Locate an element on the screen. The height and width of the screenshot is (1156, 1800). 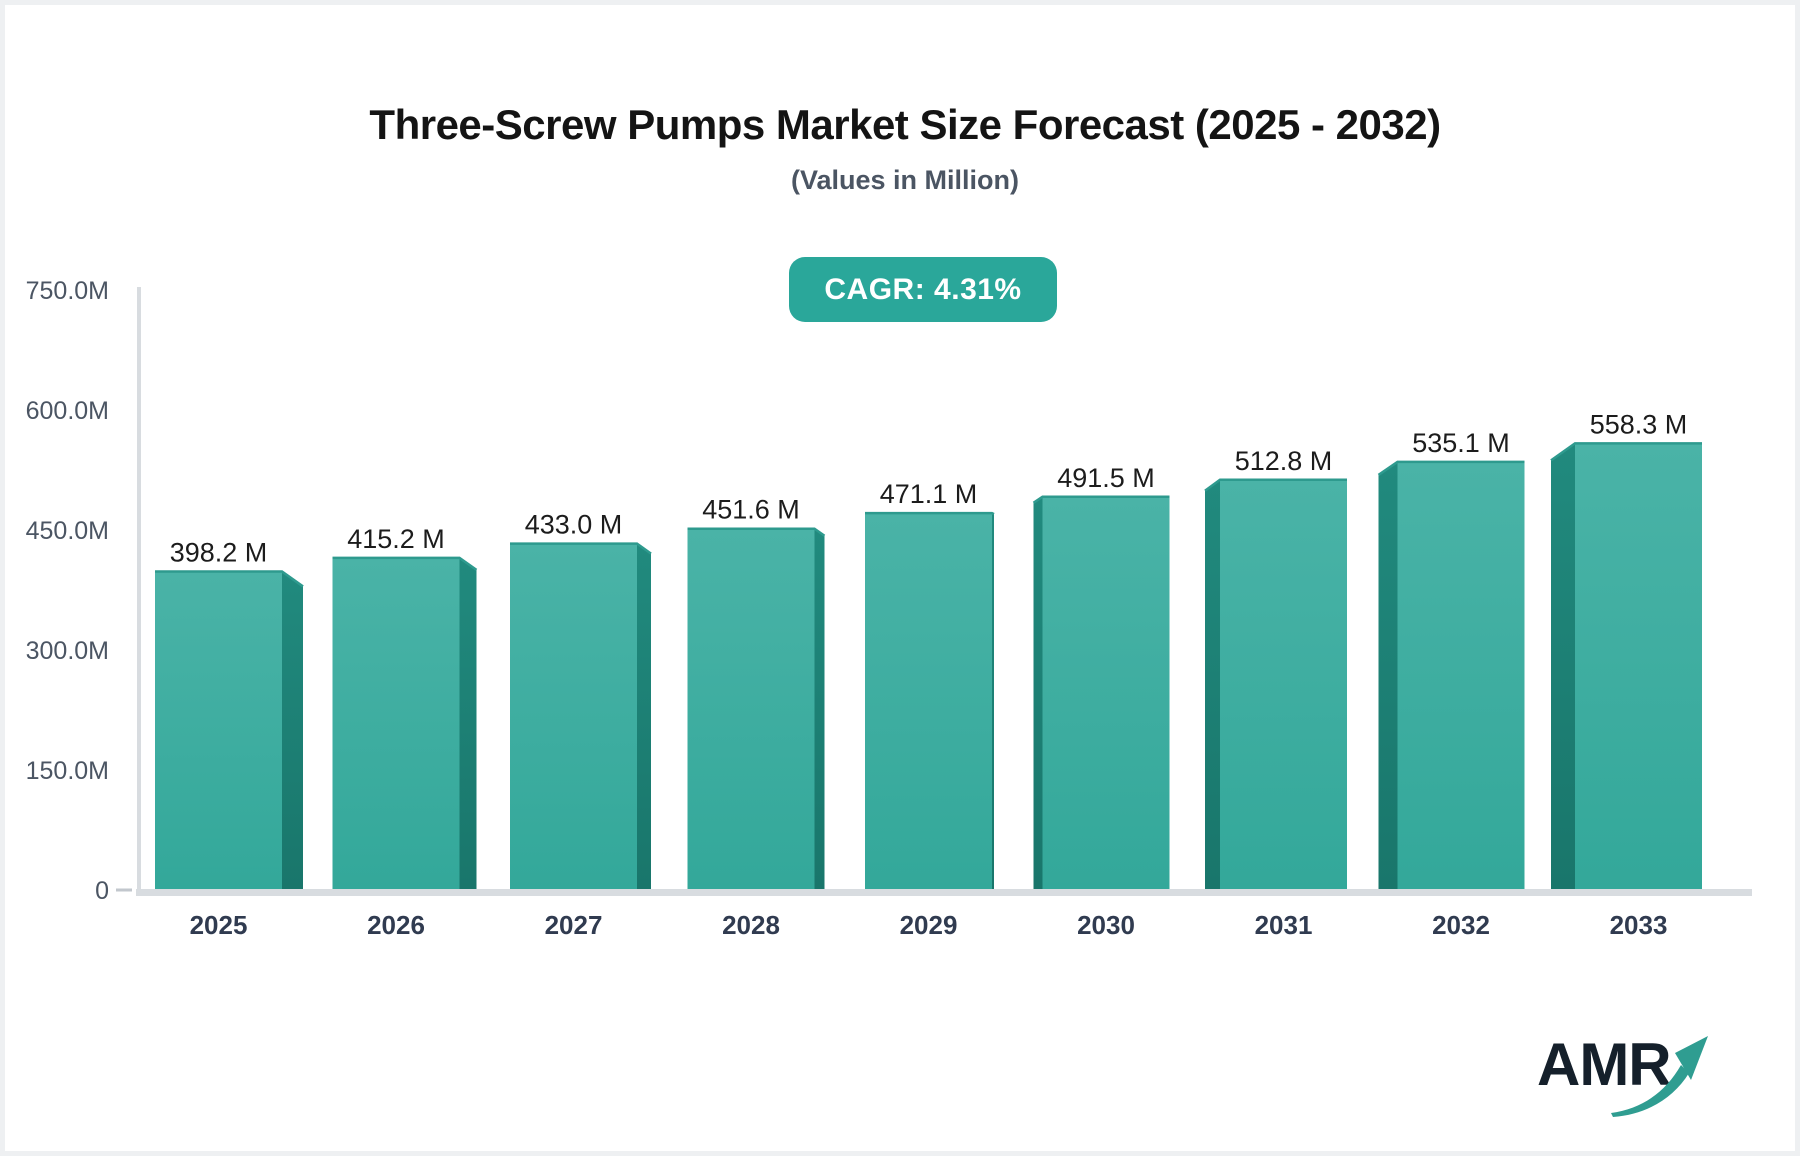
bar-2029: 471.1 M is located at coordinates (930, 684).